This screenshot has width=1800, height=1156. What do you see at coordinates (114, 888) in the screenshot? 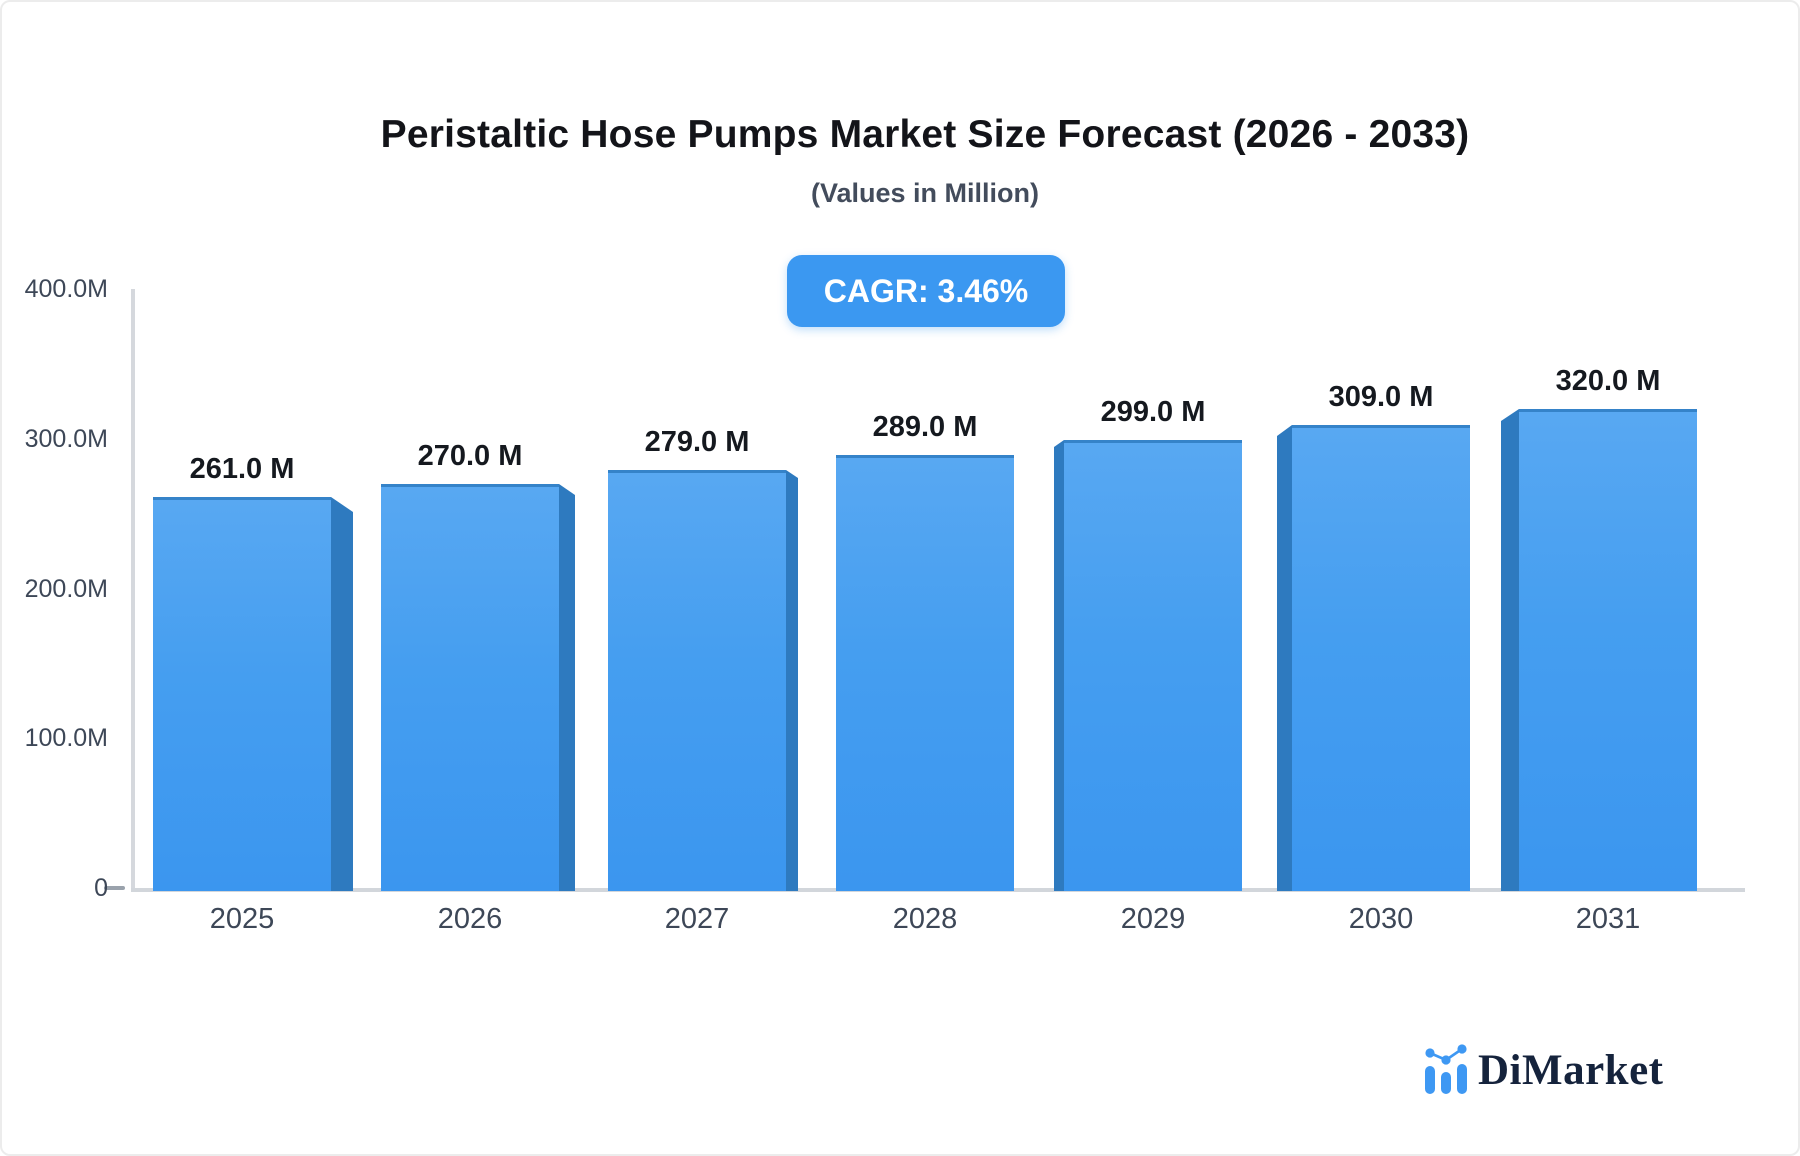
I see `zero-tick-mark` at bounding box center [114, 888].